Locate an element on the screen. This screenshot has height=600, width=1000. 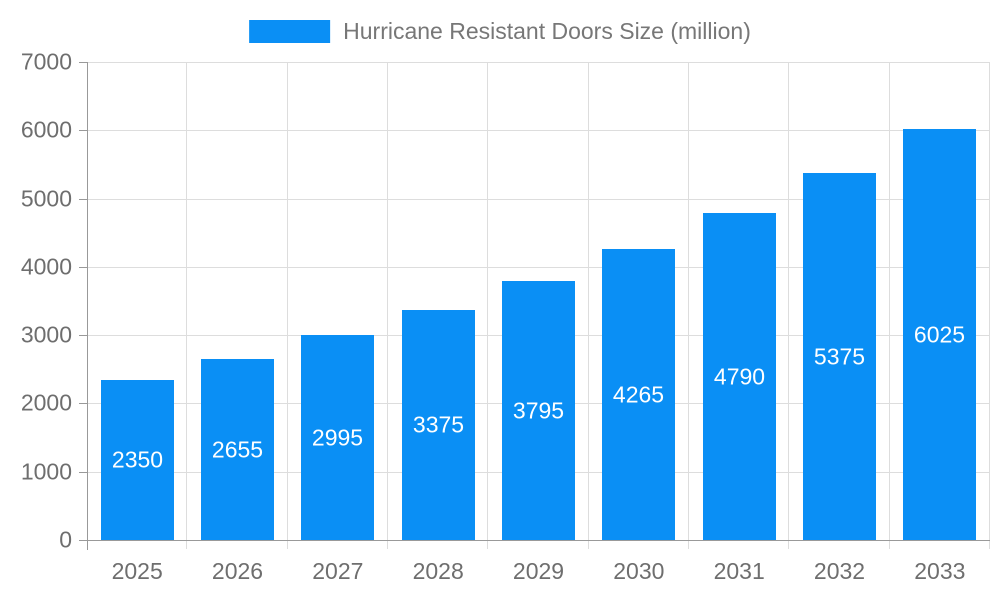
x-axis-tick-label: 2028 is located at coordinates (438, 571).